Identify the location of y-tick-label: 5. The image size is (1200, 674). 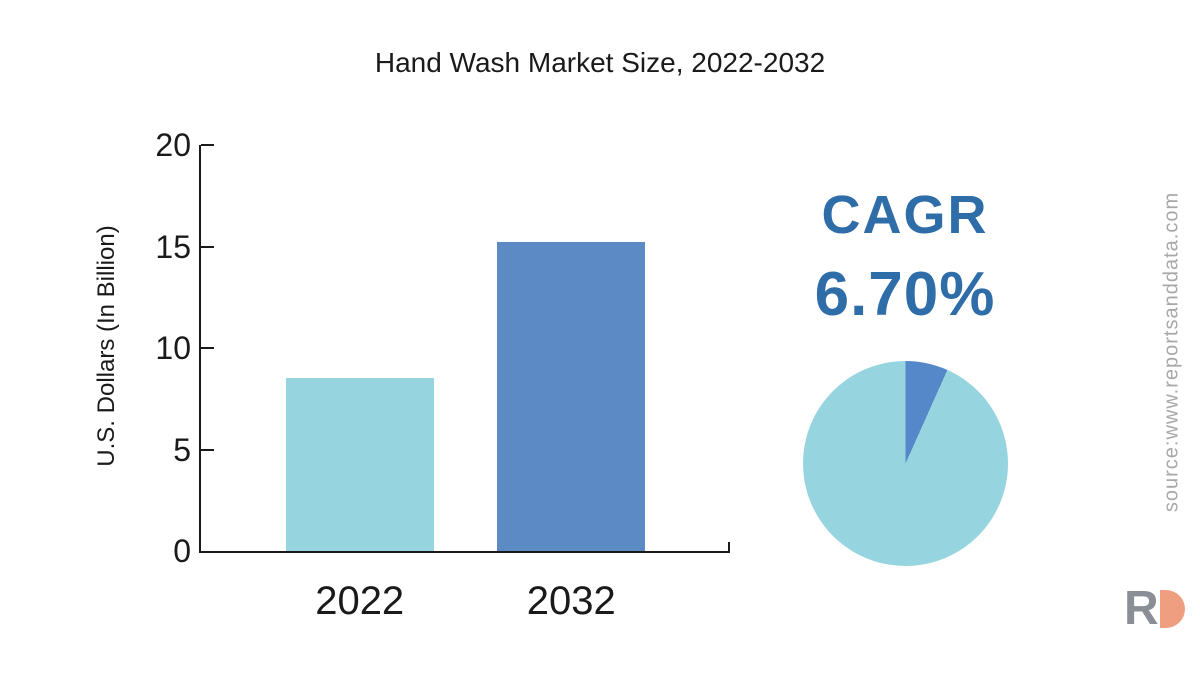
(182, 449).